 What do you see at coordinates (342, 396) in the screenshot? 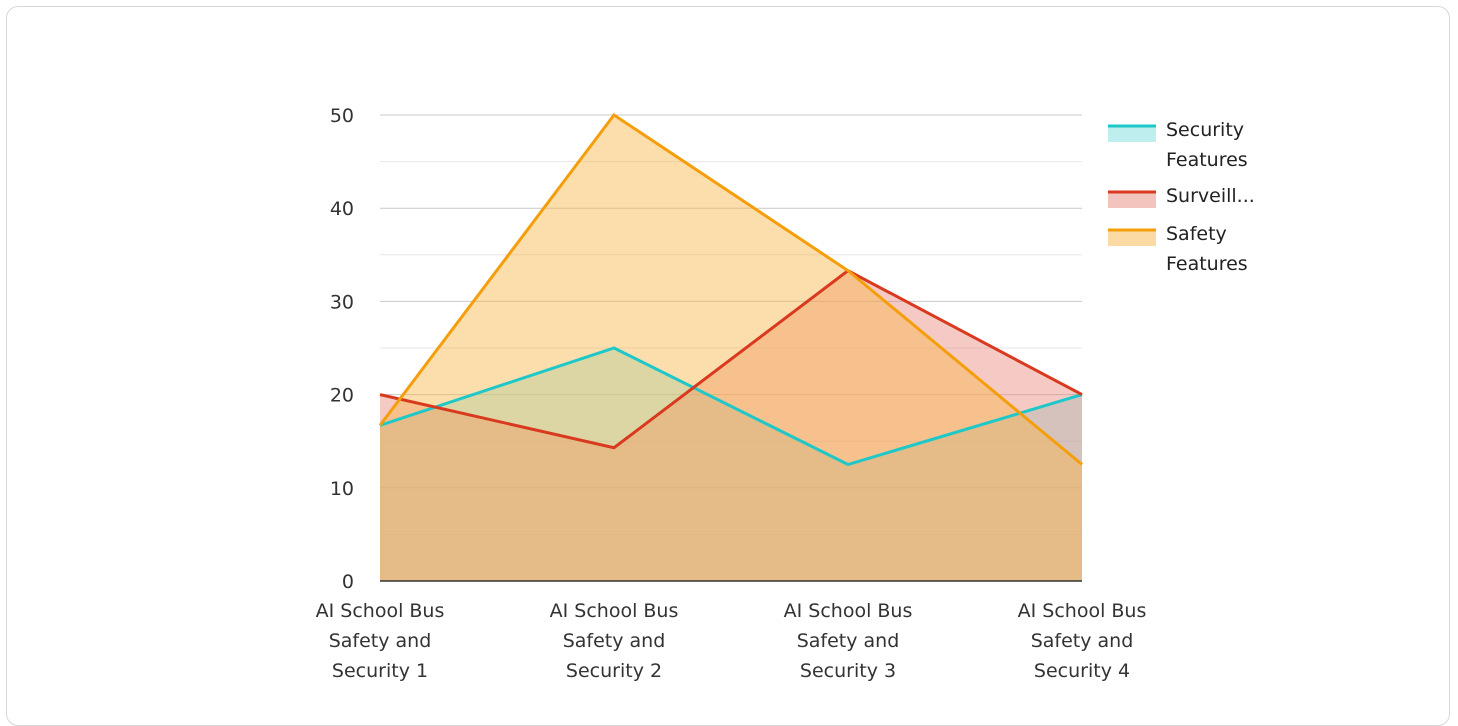
I see `y-tick-label: 20` at bounding box center [342, 396].